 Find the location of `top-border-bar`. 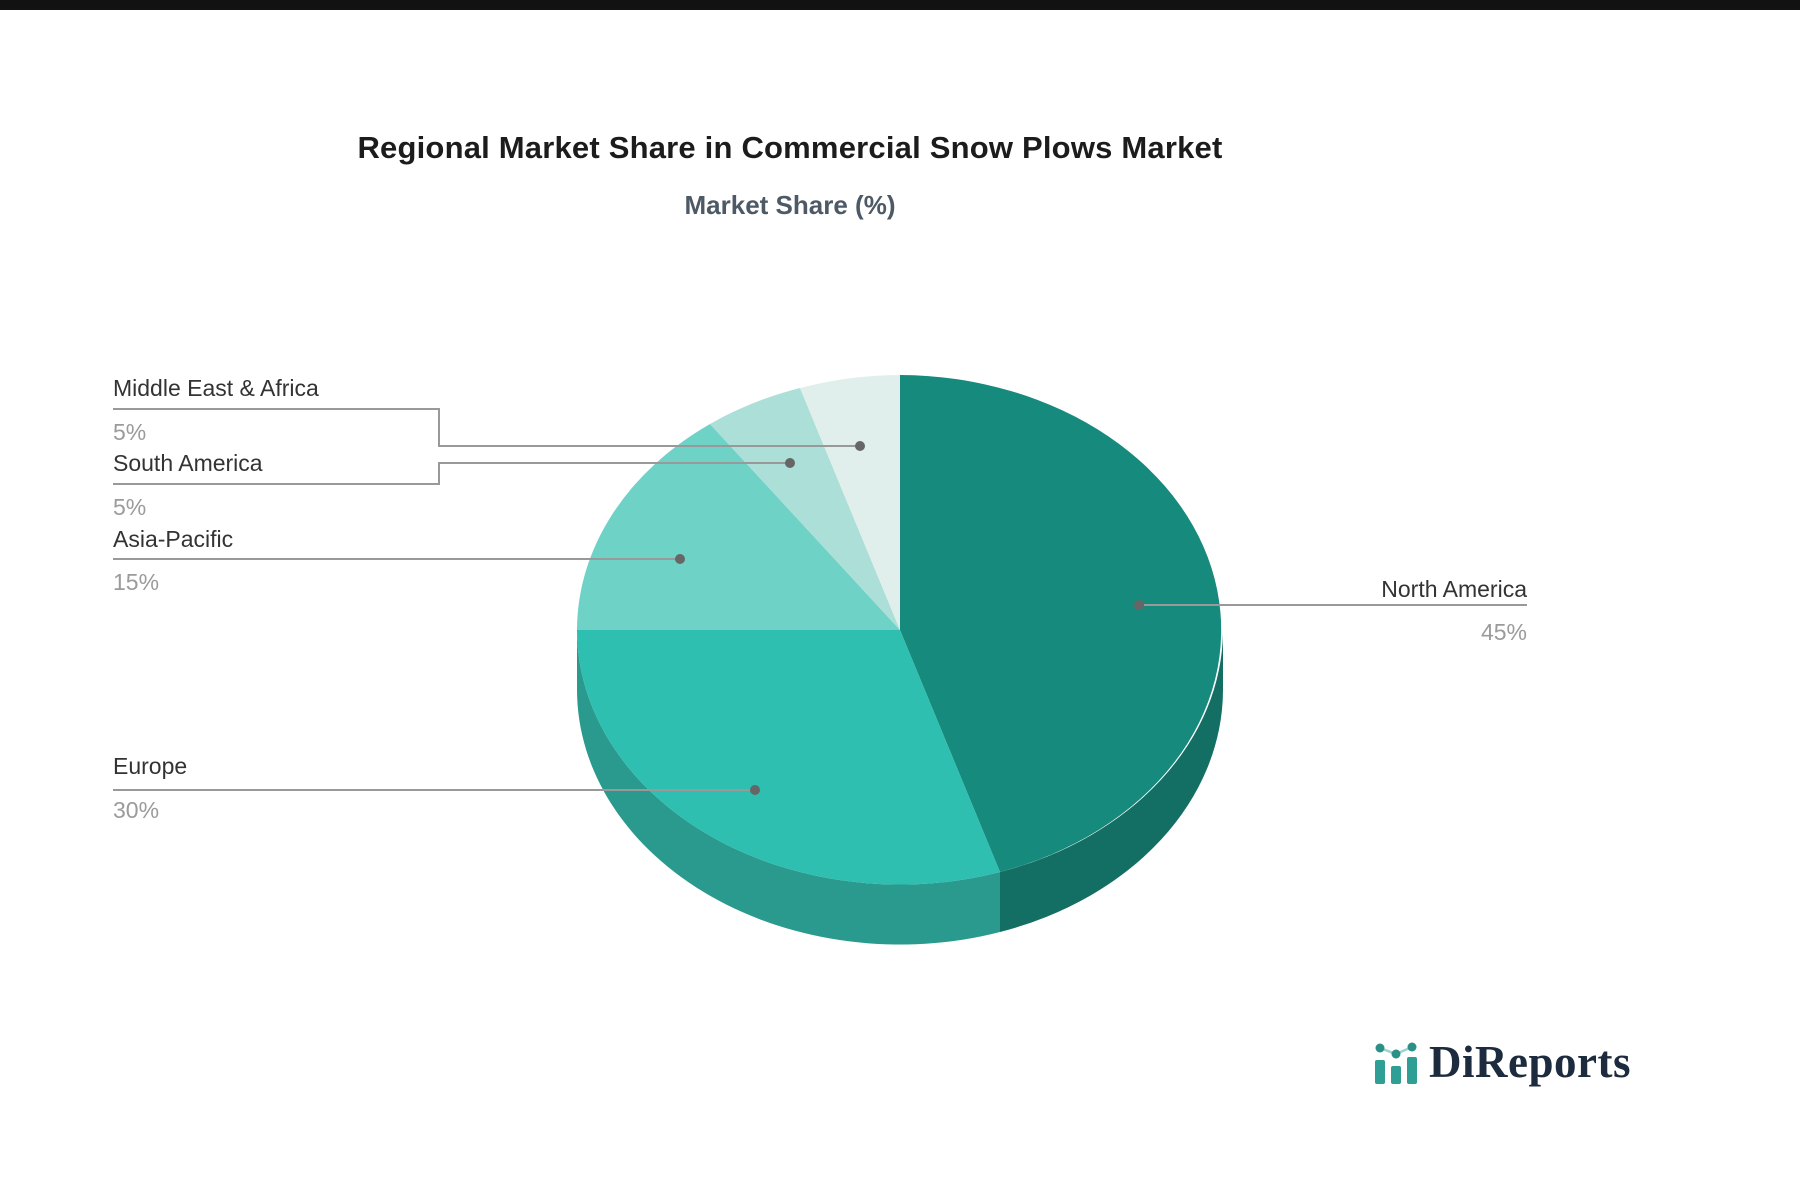

top-border-bar is located at coordinates (900, 5).